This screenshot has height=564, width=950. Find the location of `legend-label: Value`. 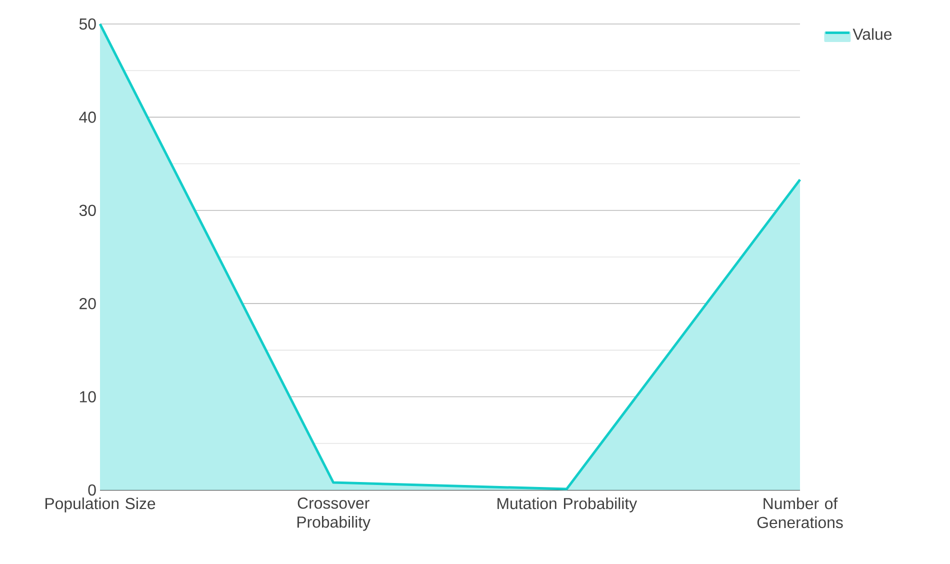

legend-label: Value is located at coordinates (872, 34).